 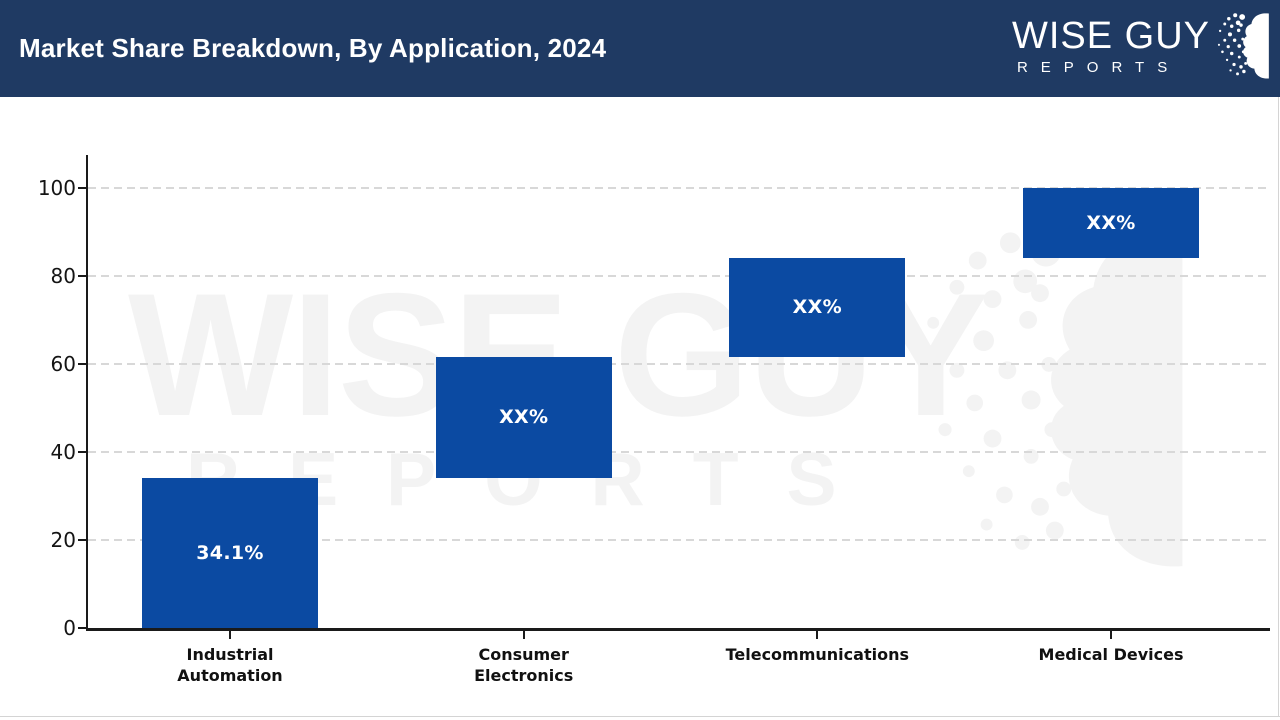 What do you see at coordinates (640, 716) in the screenshot?
I see `page-bottom-border` at bounding box center [640, 716].